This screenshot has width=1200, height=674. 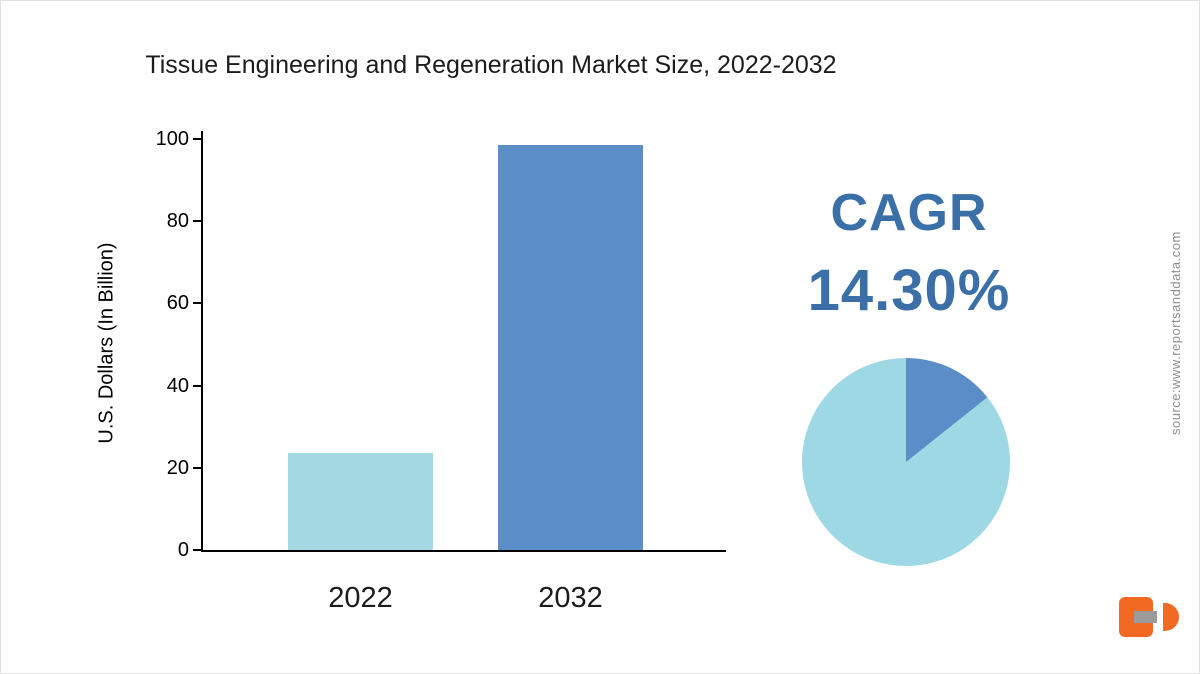 I want to click on logo-shape-d, so click(x=1171, y=617).